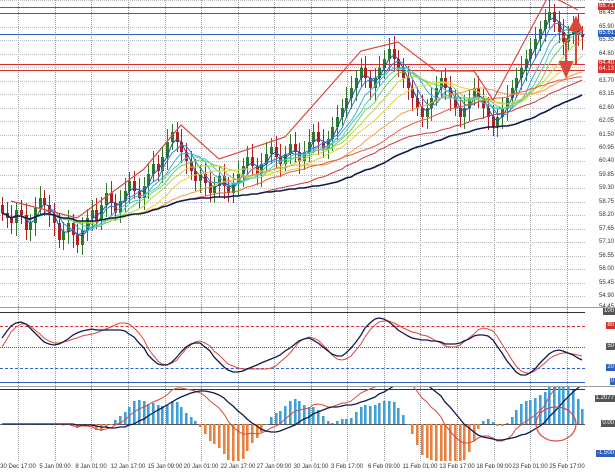 This screenshot has width=615, height=473. I want to click on macd-highlight-circle, so click(556, 424).